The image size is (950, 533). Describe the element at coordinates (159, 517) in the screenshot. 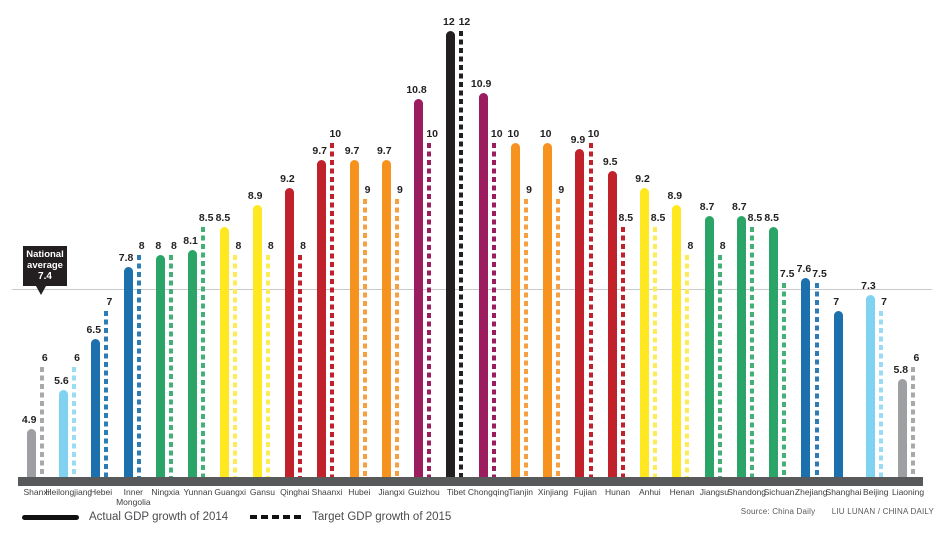

I see `legend-actual-label: Actual GDP growth of 2014` at that location.